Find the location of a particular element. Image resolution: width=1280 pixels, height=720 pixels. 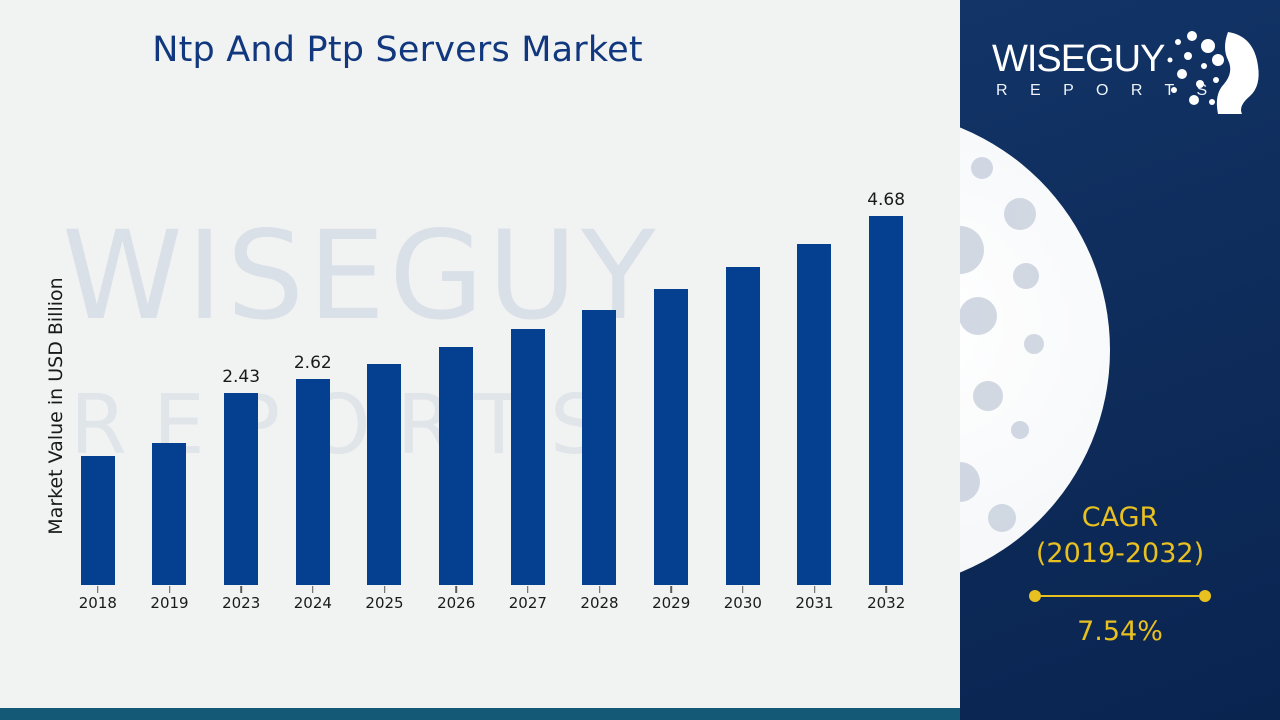

bar-slot: 4.68 is located at coordinates (886, 352).